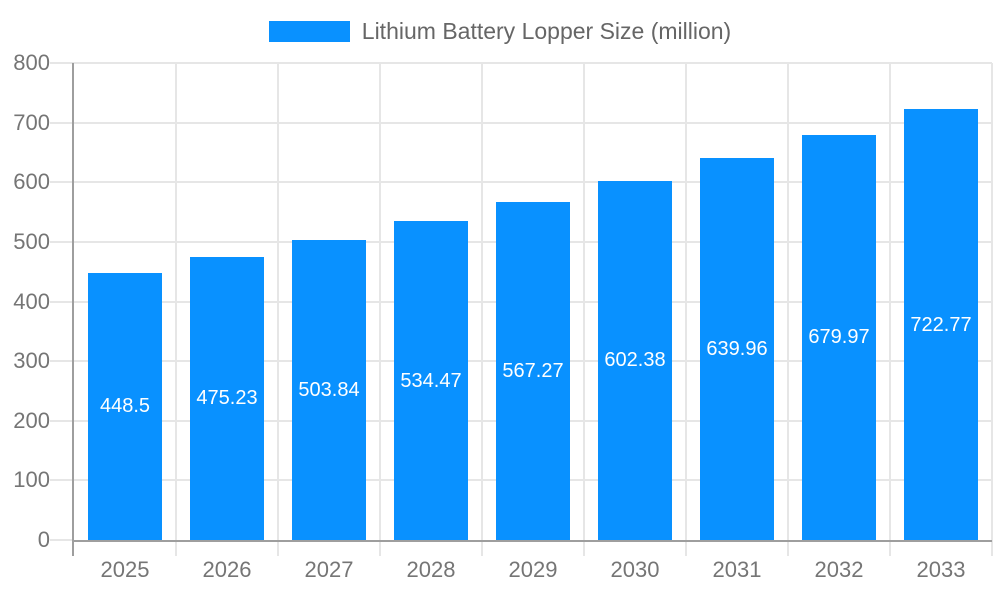  I want to click on y-tick-label: 600, so click(31, 182).